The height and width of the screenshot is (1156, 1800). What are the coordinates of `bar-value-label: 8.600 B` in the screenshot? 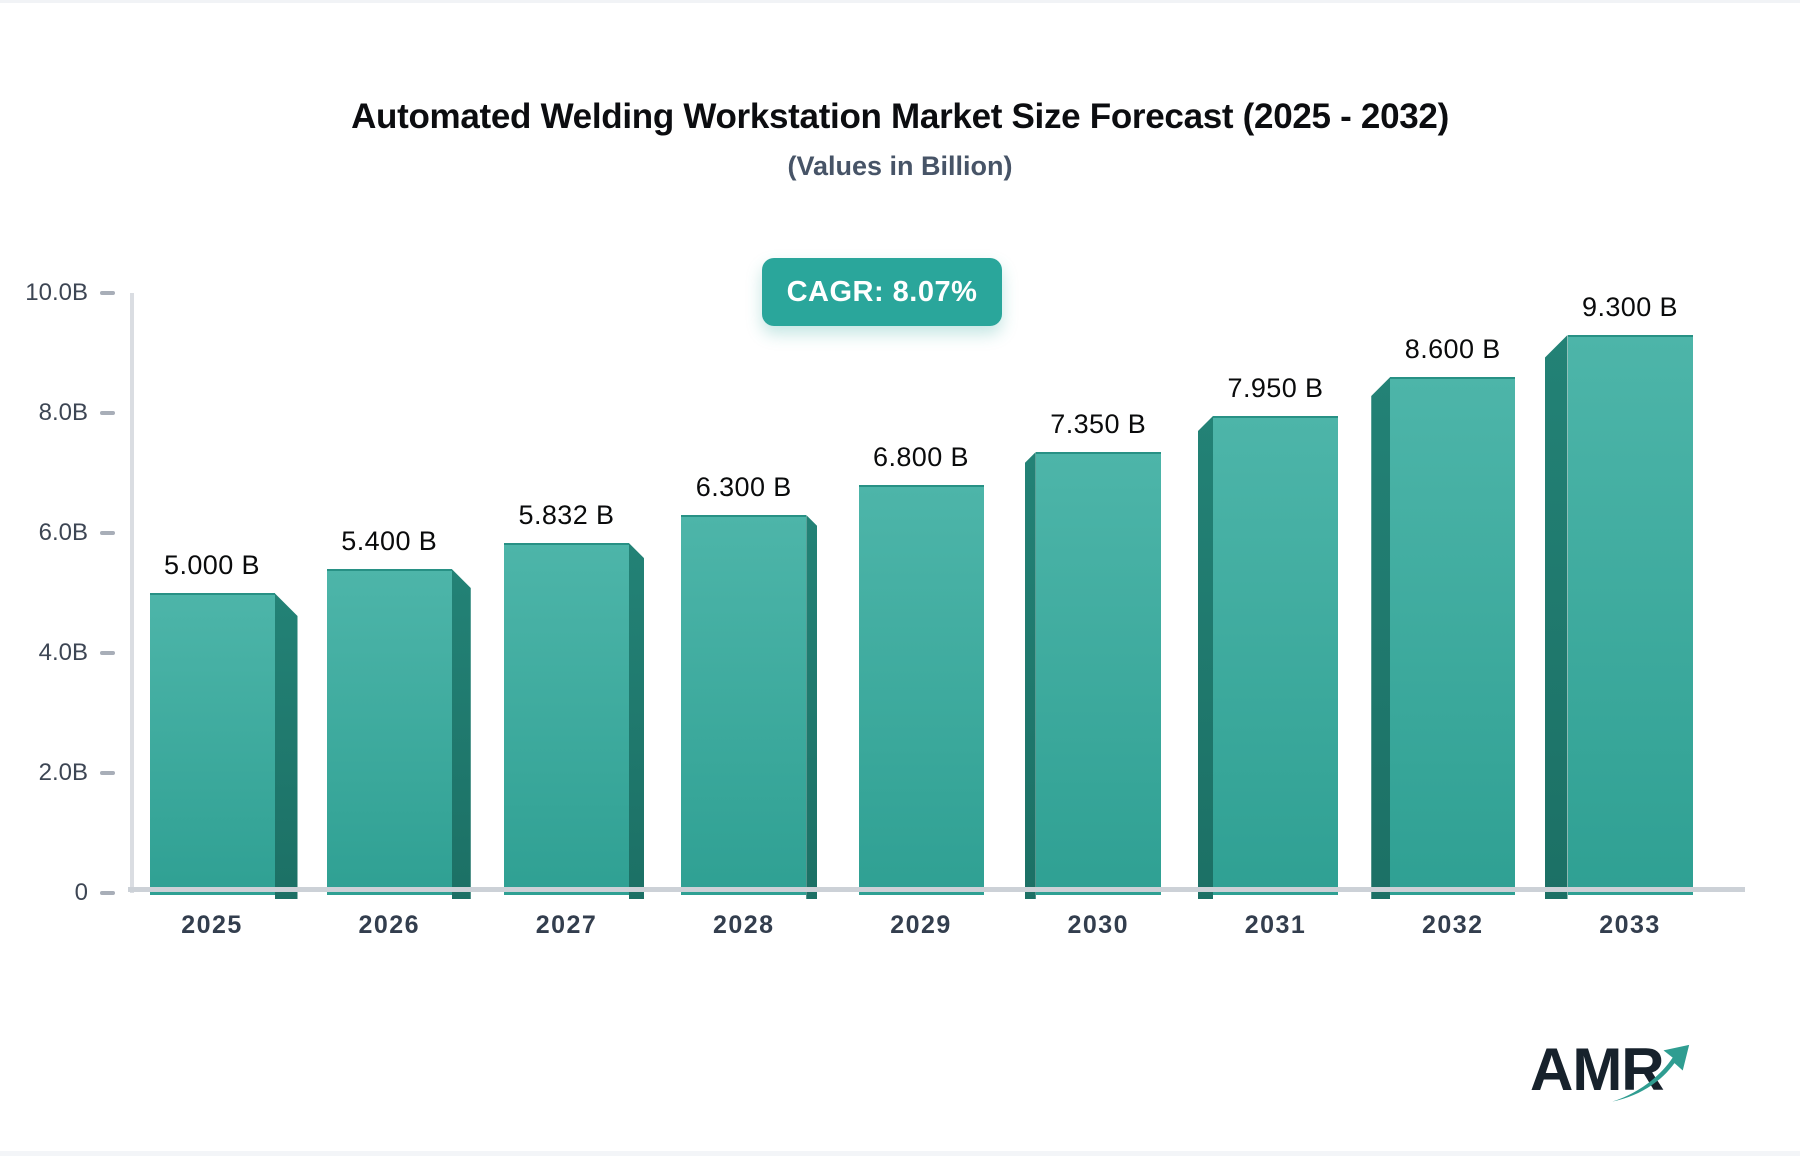 It's located at (1452, 349).